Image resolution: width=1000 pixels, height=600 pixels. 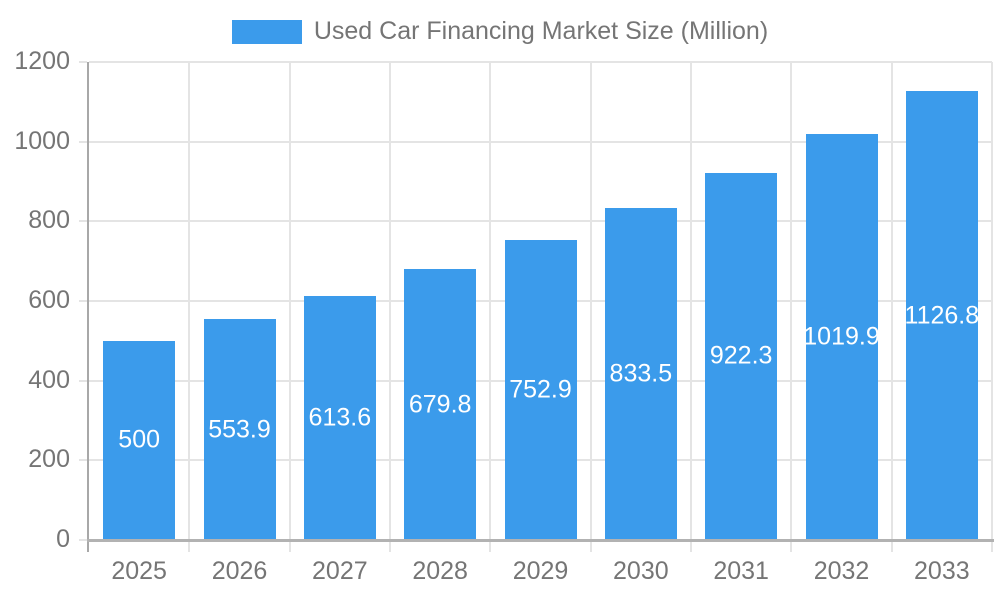 I want to click on x-tick-label-2028: 2028, so click(x=440, y=571).